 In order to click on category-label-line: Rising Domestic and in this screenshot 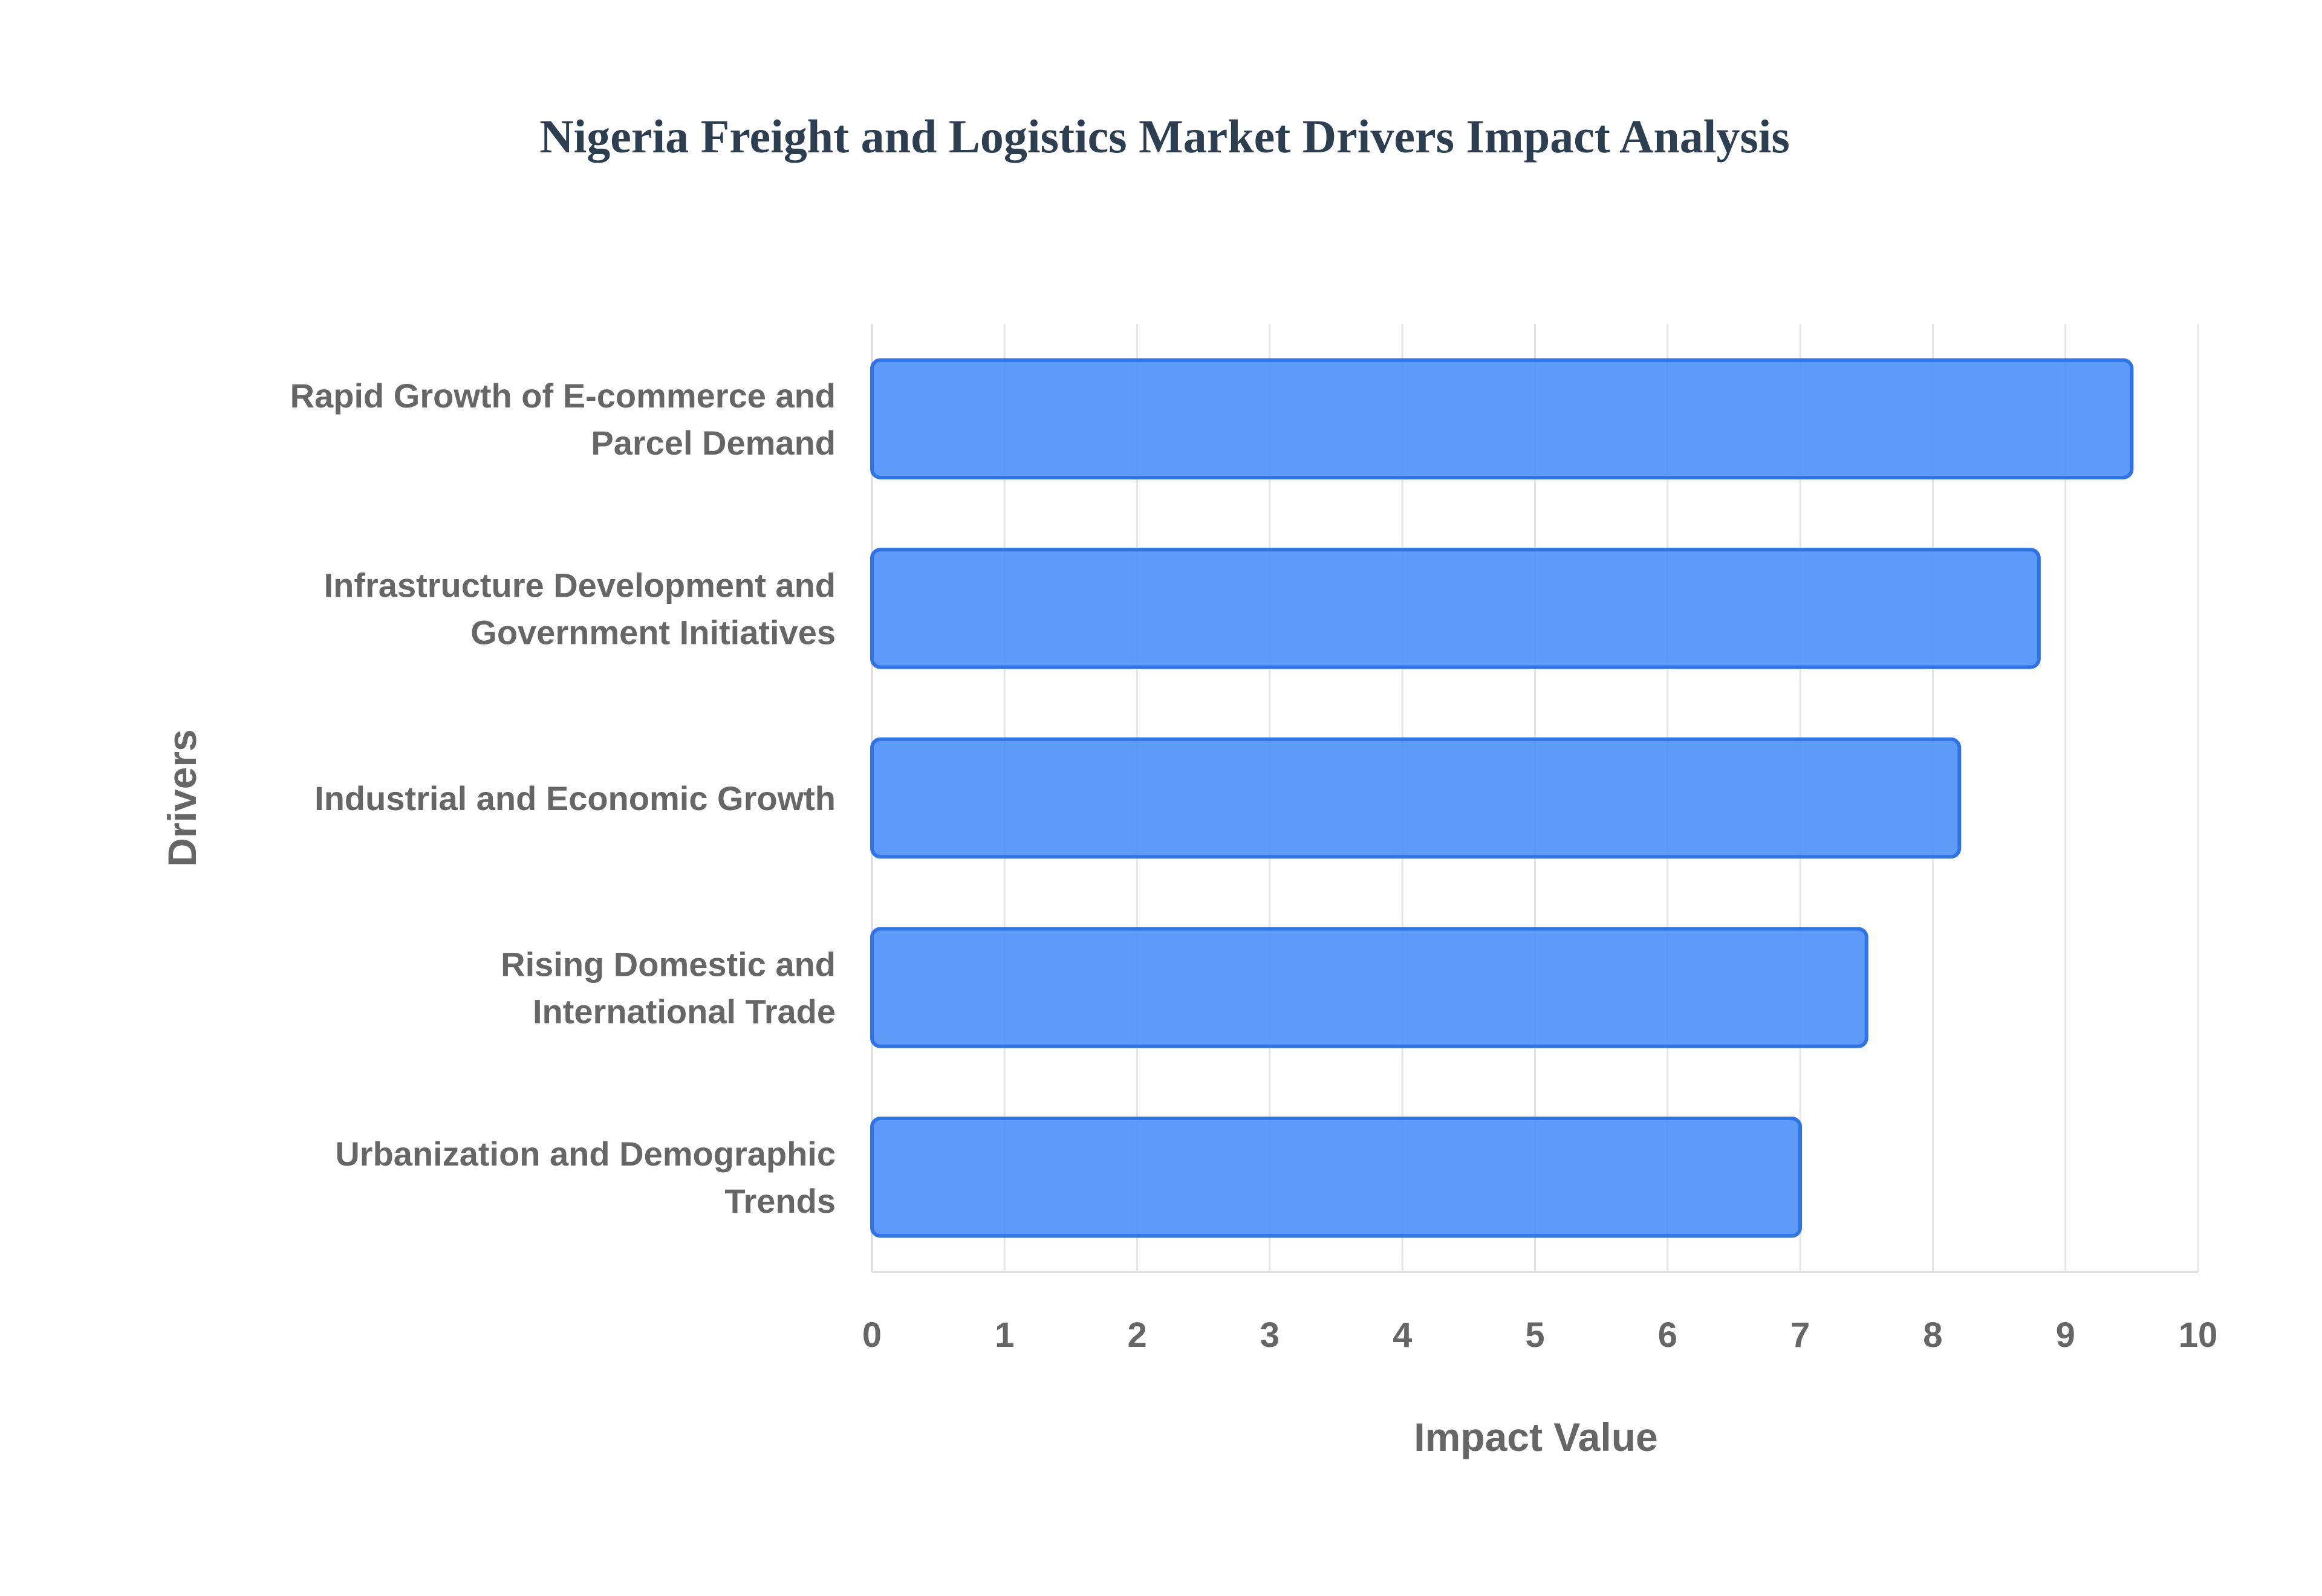, I will do `click(668, 965)`.